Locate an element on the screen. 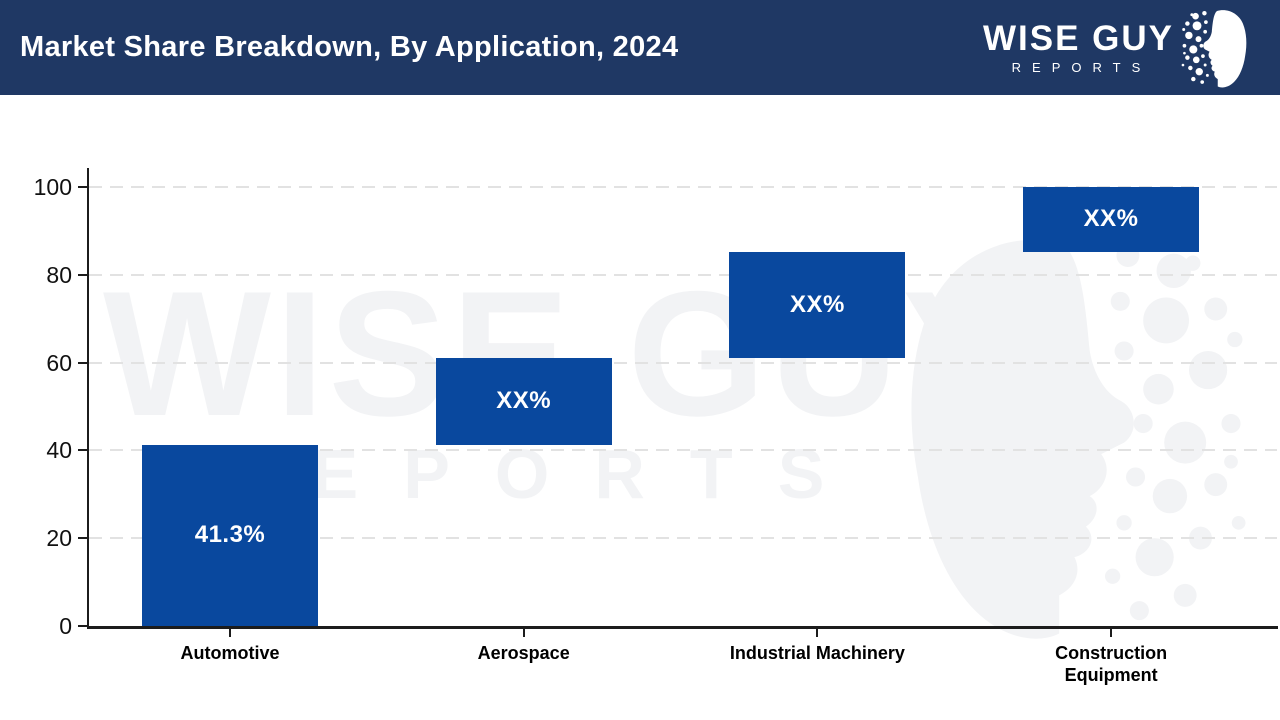  y-axis-tick-label: 0 is located at coordinates (65, 626).